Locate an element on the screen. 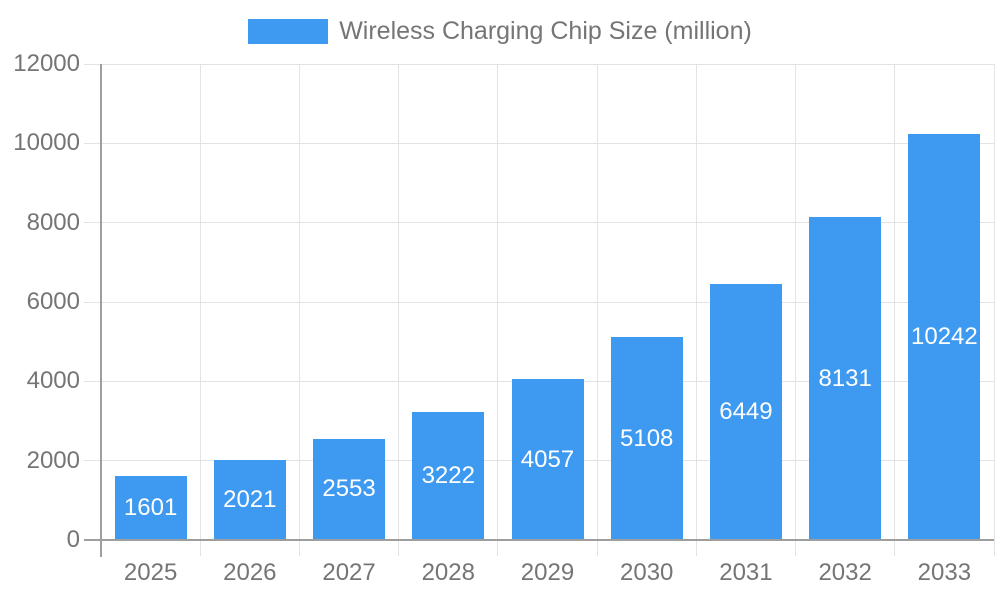  bar-2032: 8131 is located at coordinates (845, 378).